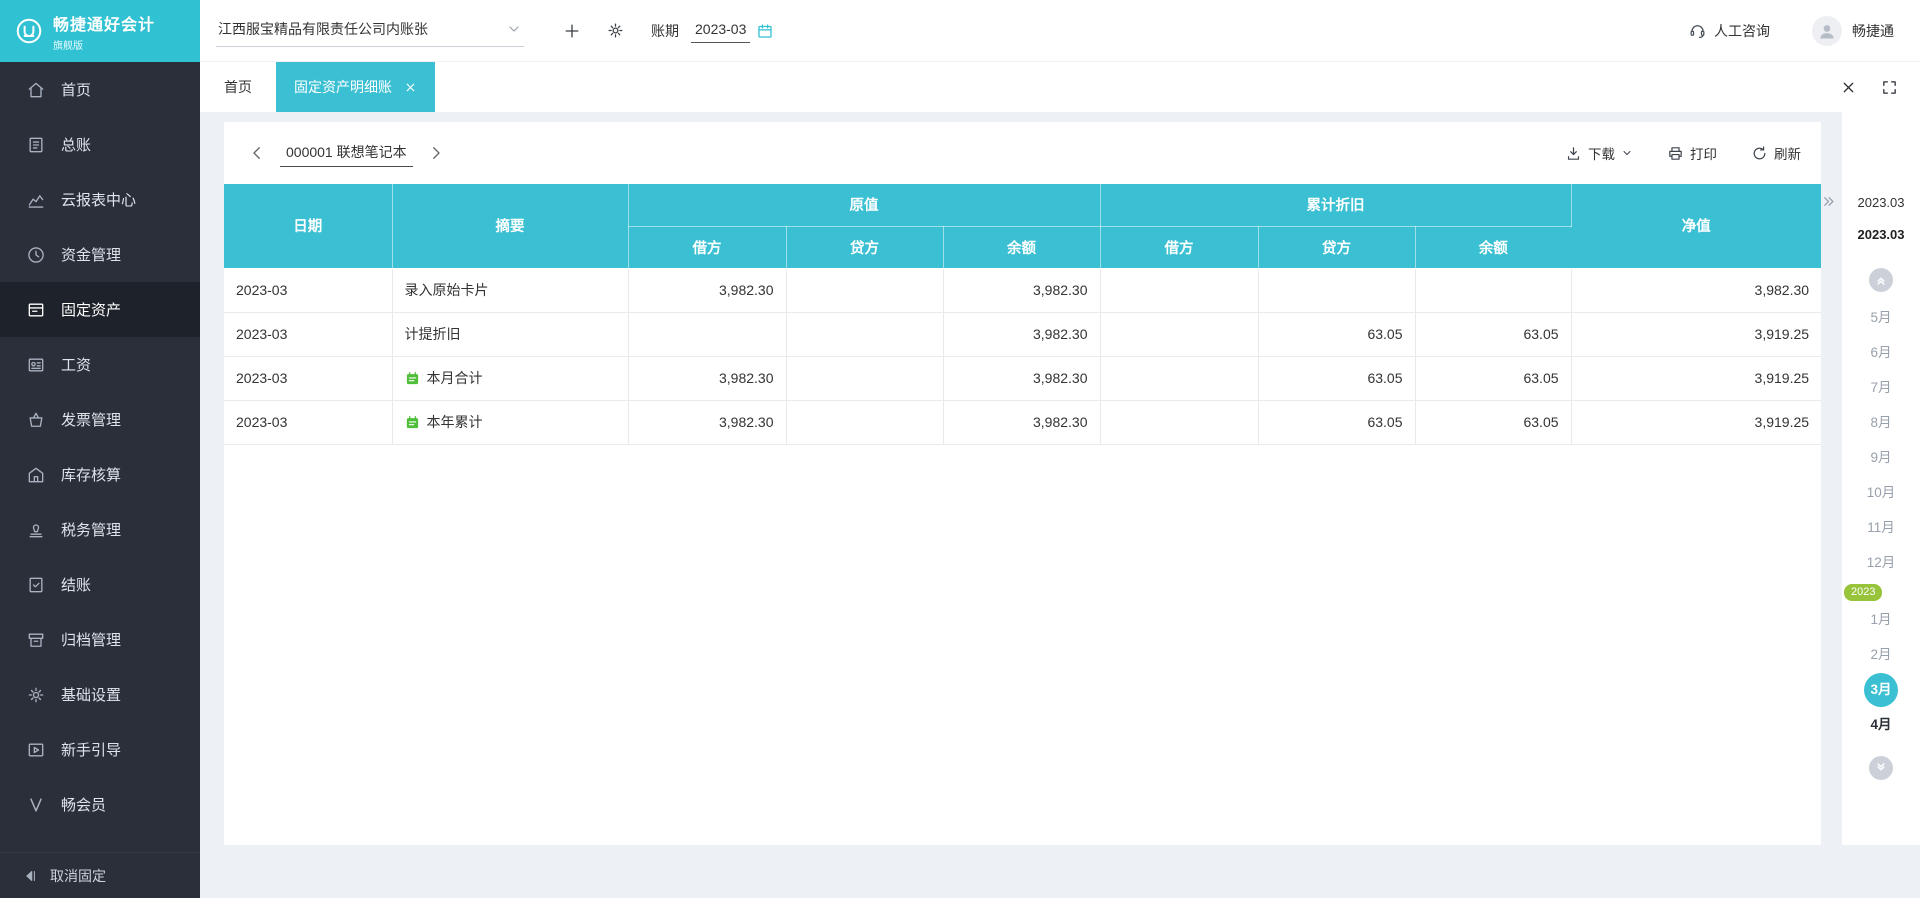 This screenshot has height=898, width=1920. I want to click on cell-ad-balance, so click(1493, 290).